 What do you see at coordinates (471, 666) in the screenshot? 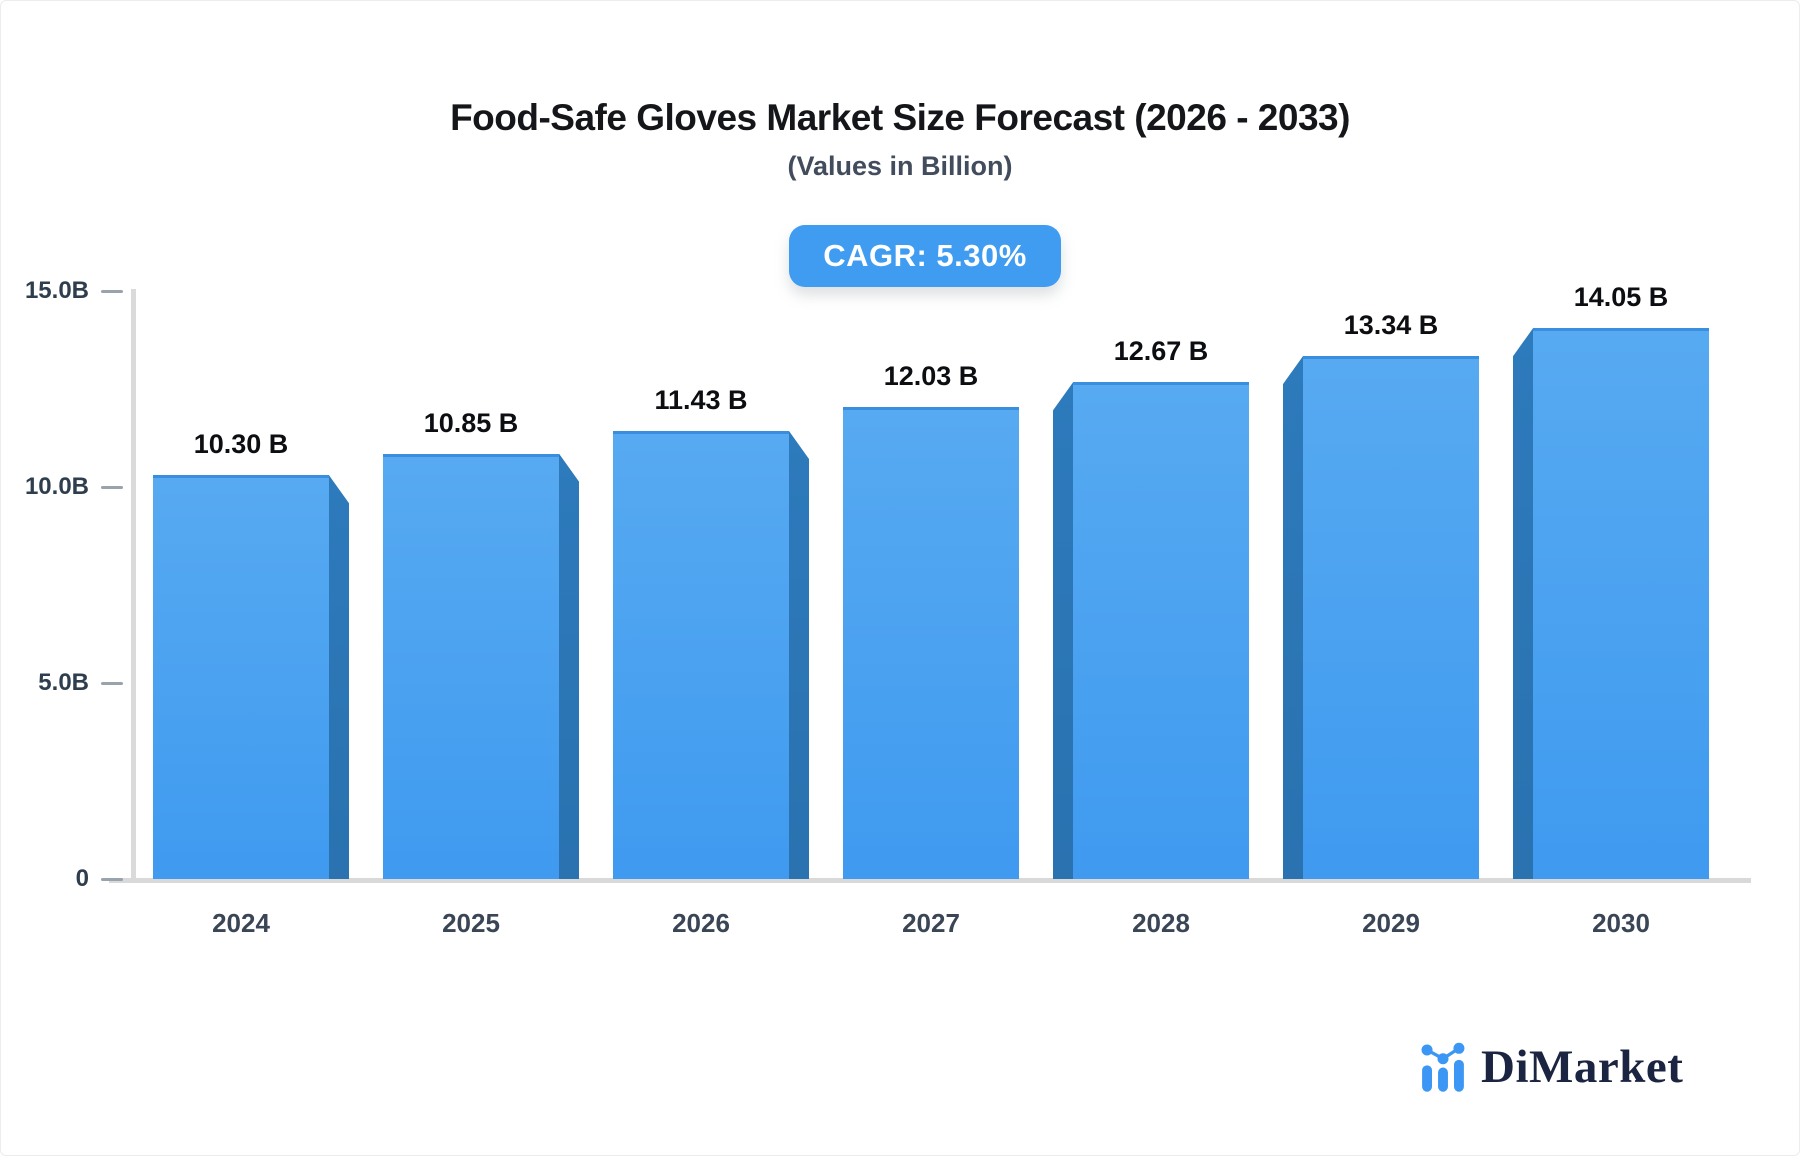
I see `bar-2025` at bounding box center [471, 666].